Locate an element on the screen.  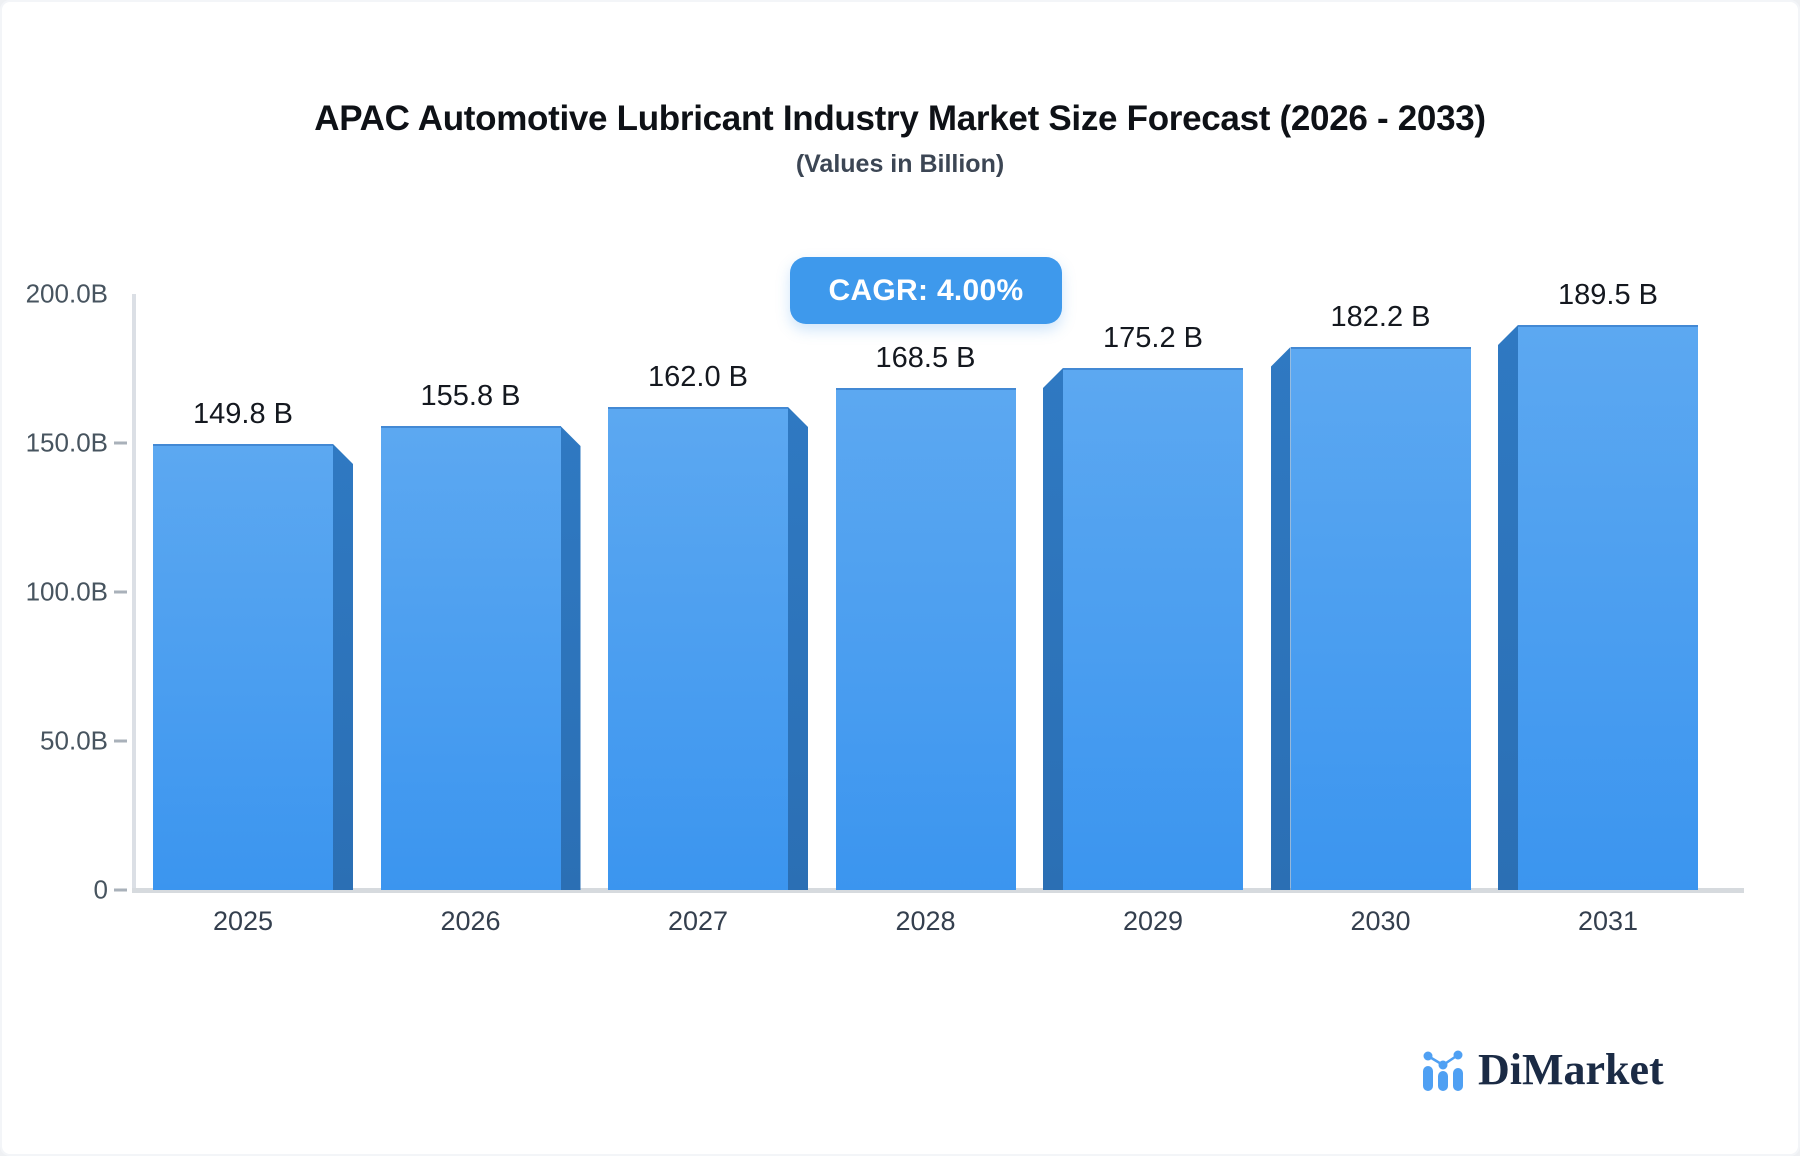
y-axis-tick-label: 200.0B is located at coordinates (66, 293).